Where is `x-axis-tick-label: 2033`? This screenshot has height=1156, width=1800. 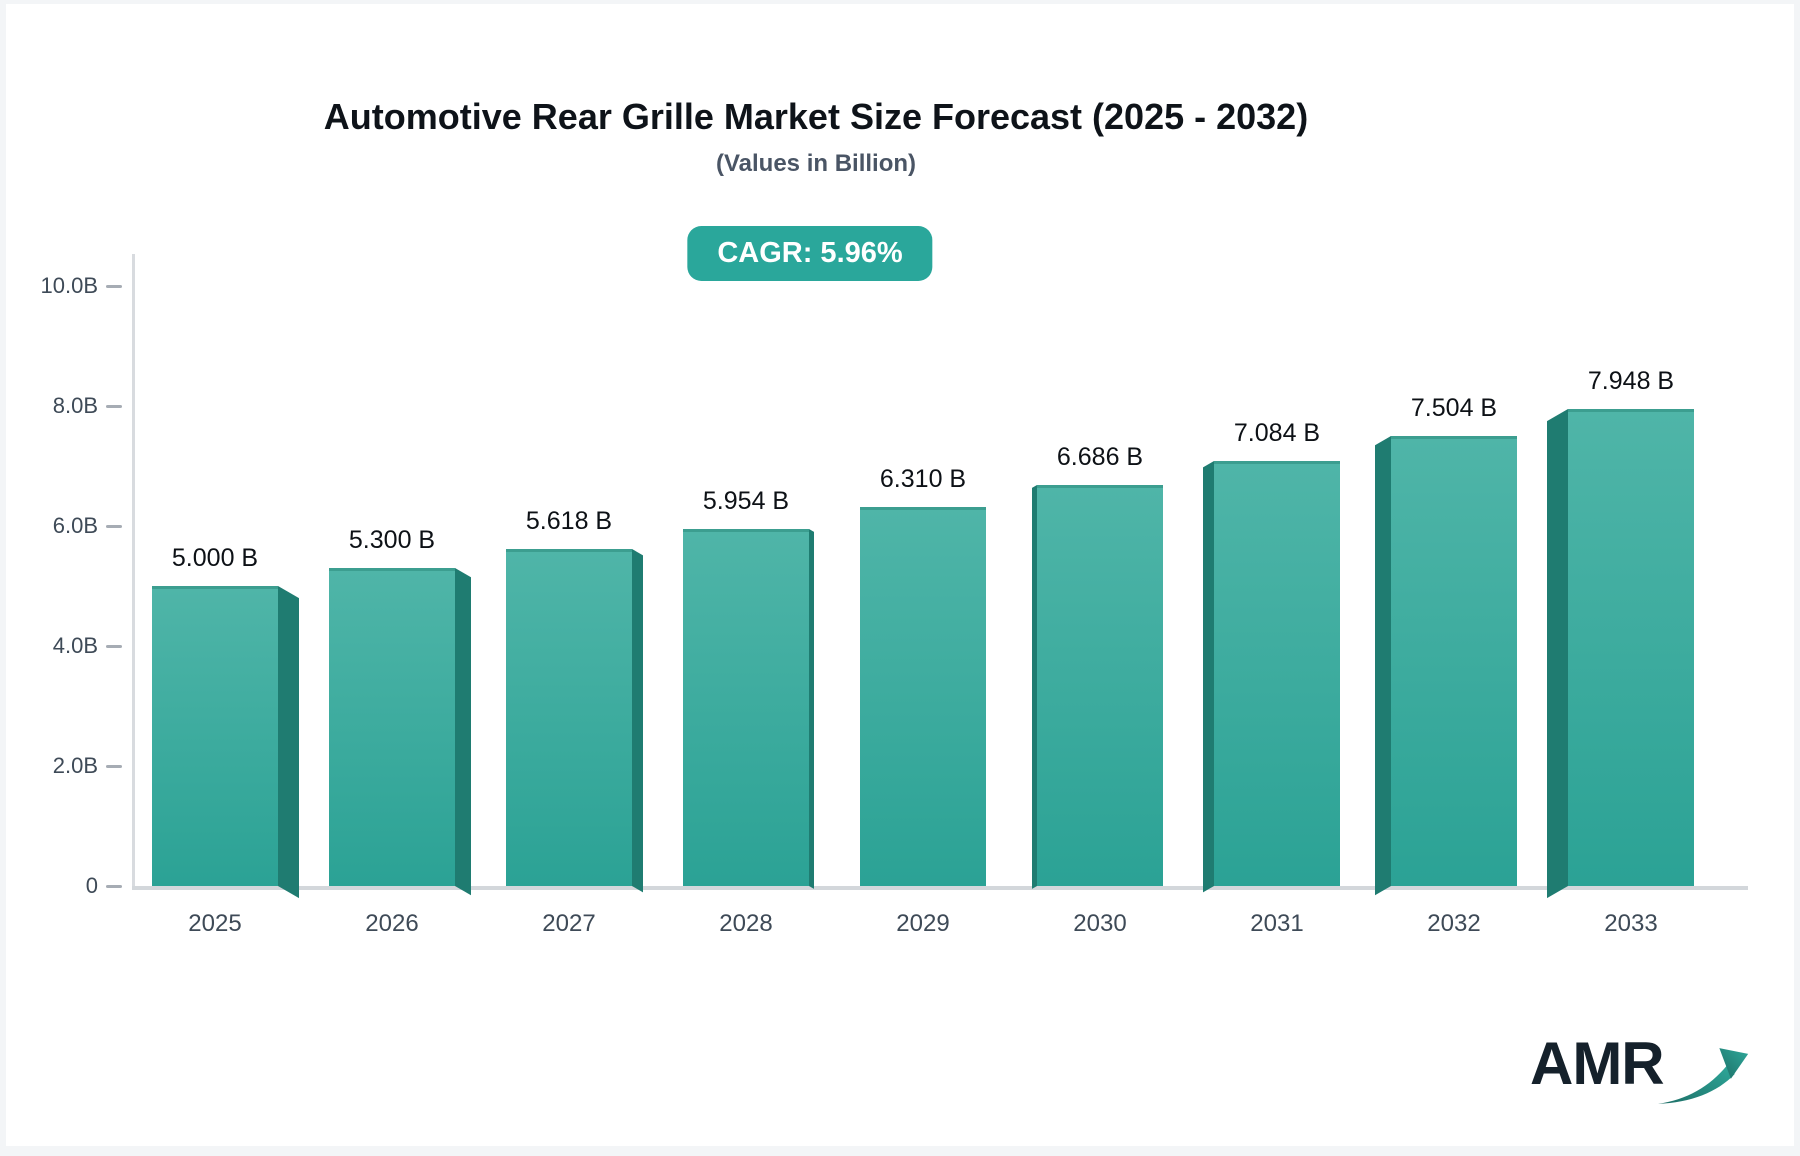 x-axis-tick-label: 2033 is located at coordinates (1631, 923).